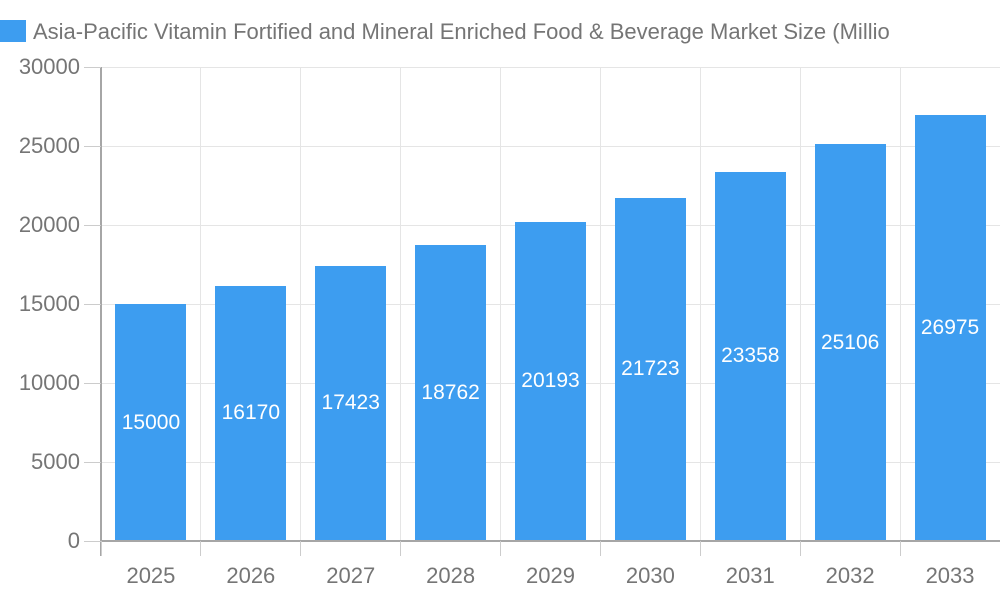 This screenshot has width=1000, height=600. I want to click on x-axis-label: 2029, so click(550, 575).